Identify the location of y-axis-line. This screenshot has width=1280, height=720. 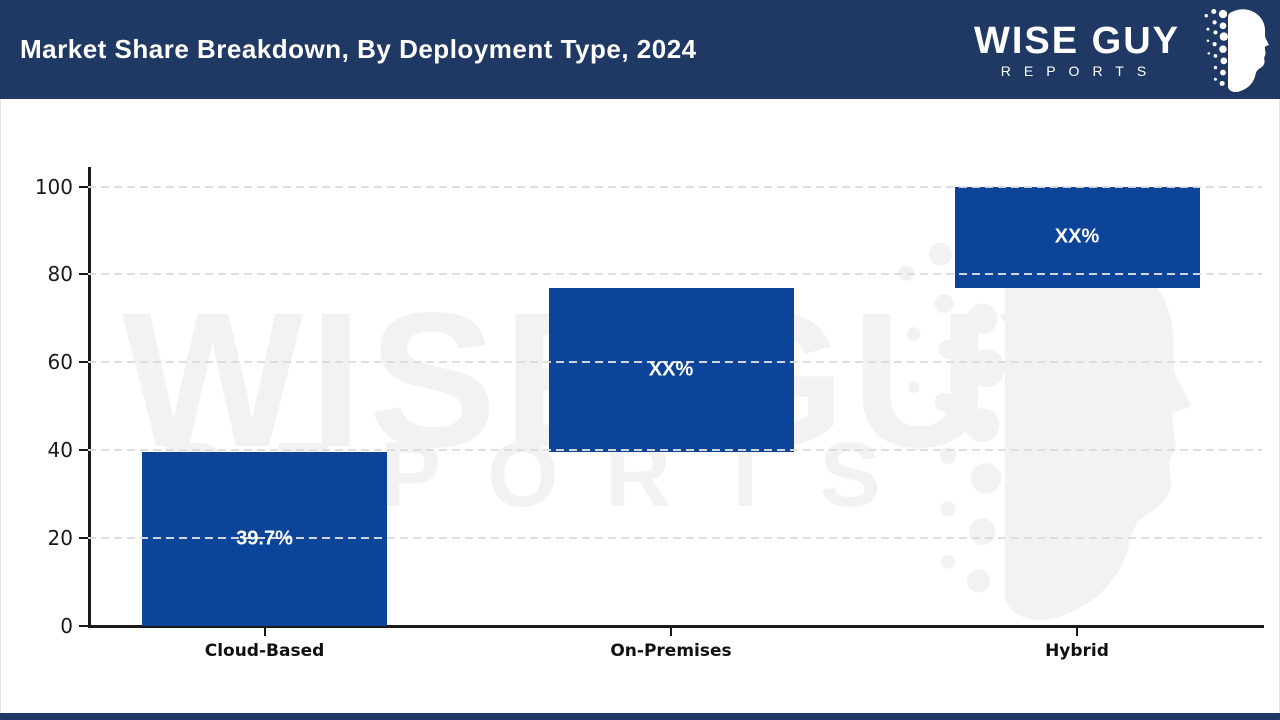
(89, 397).